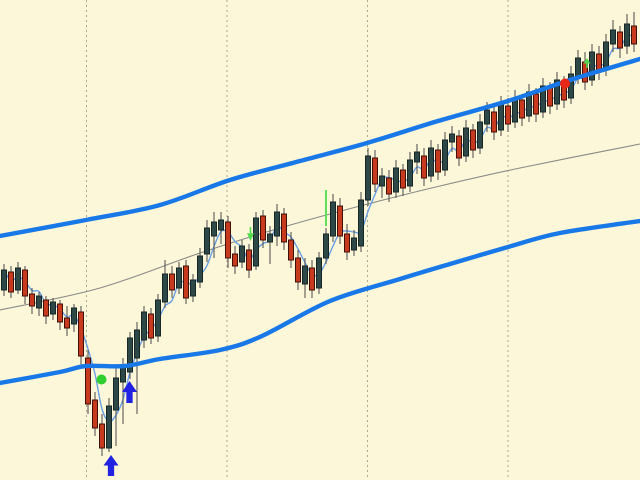 The width and height of the screenshot is (640, 480). Describe the element at coordinates (101, 379) in the screenshot. I see `green-dot-marker` at that location.